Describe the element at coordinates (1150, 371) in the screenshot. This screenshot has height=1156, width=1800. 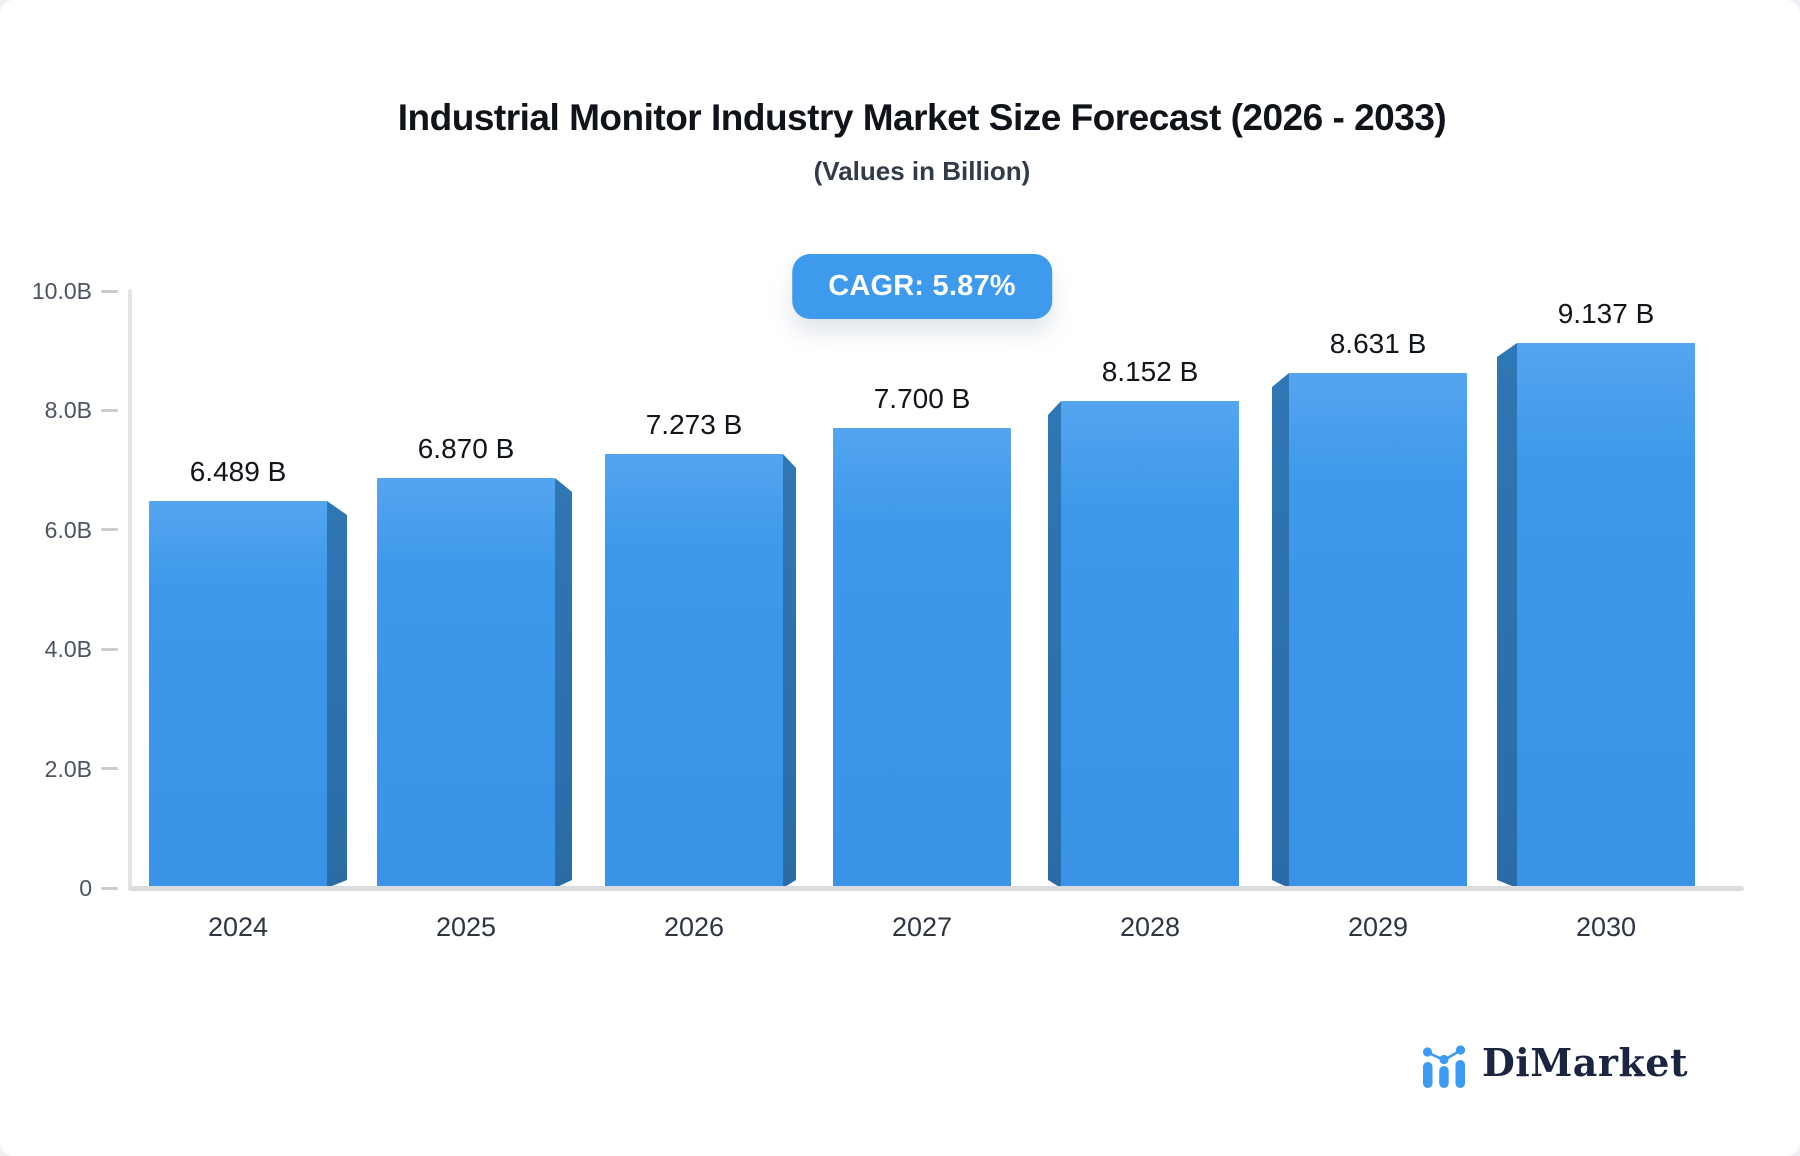
I see `bar-value-label: 8.152 B` at that location.